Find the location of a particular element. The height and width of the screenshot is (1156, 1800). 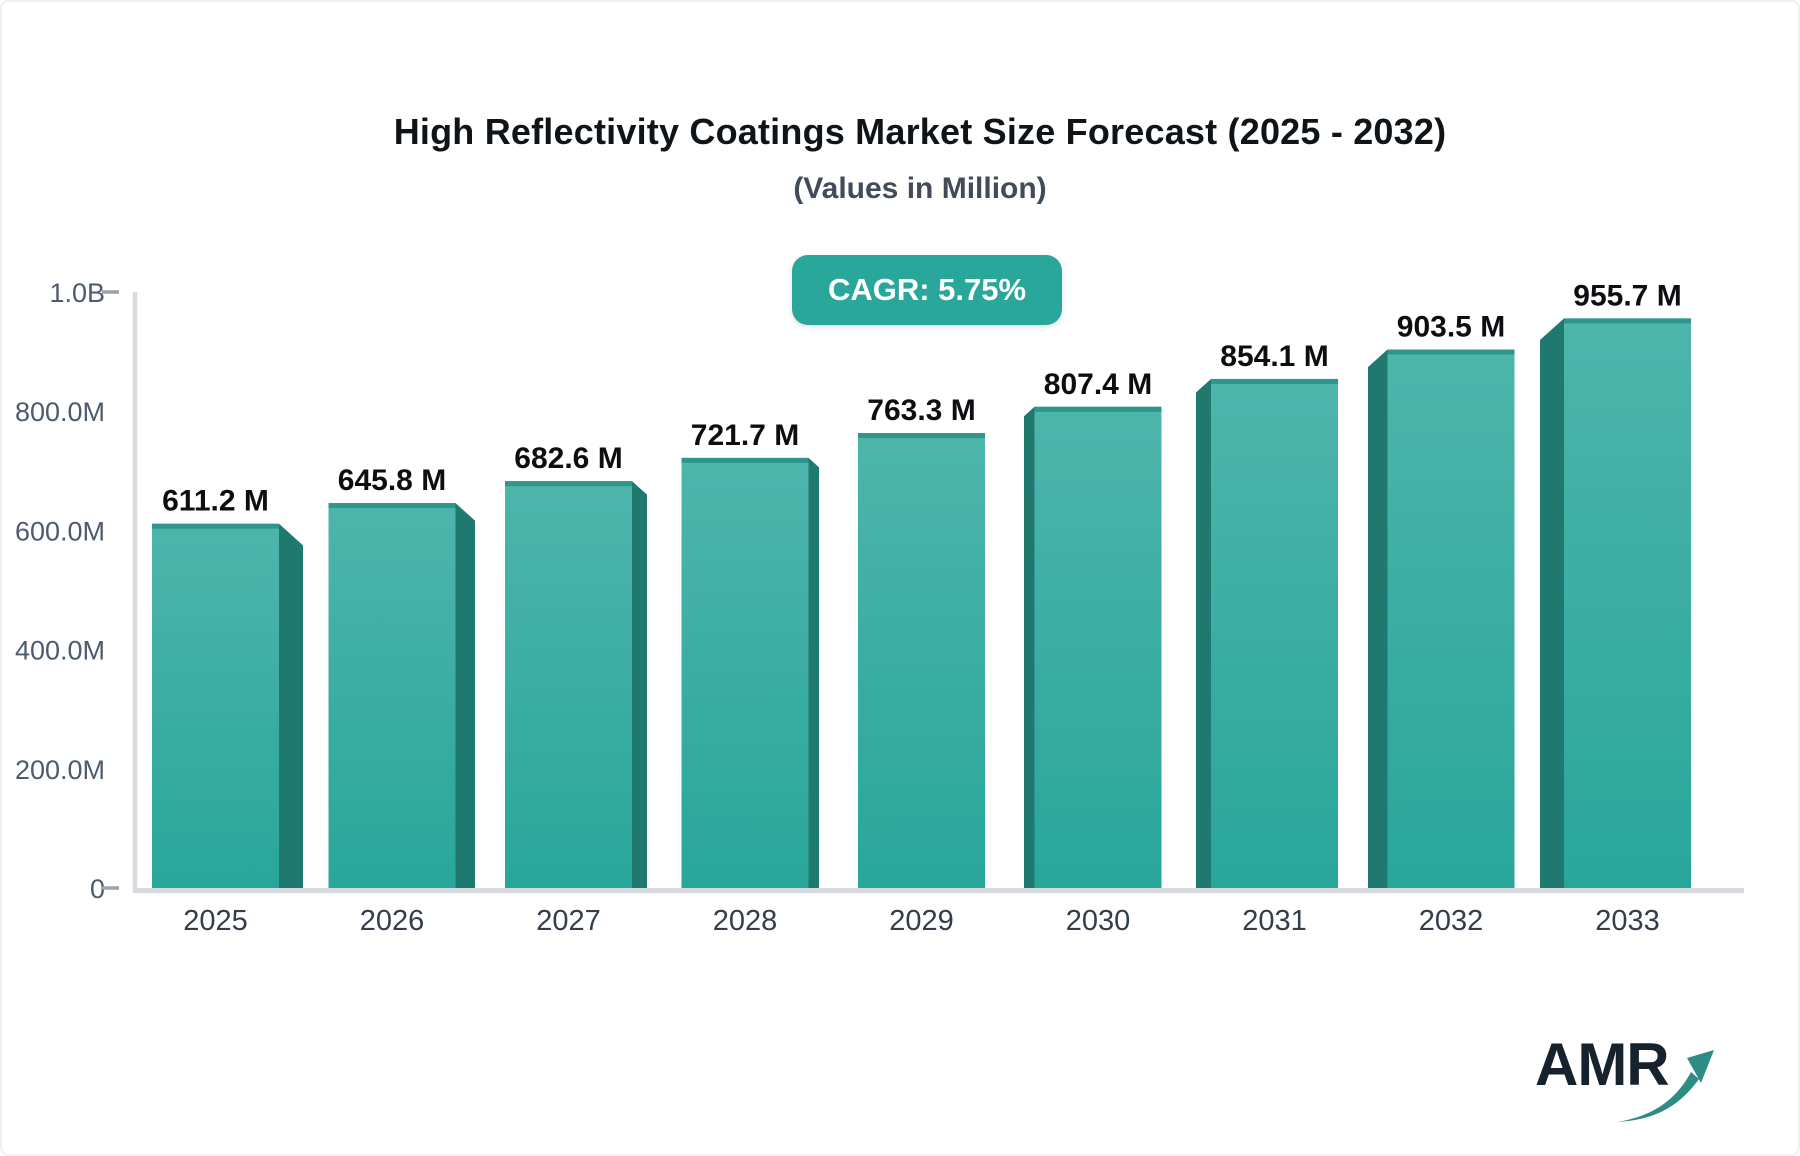

bar-2026 is located at coordinates (392, 695).